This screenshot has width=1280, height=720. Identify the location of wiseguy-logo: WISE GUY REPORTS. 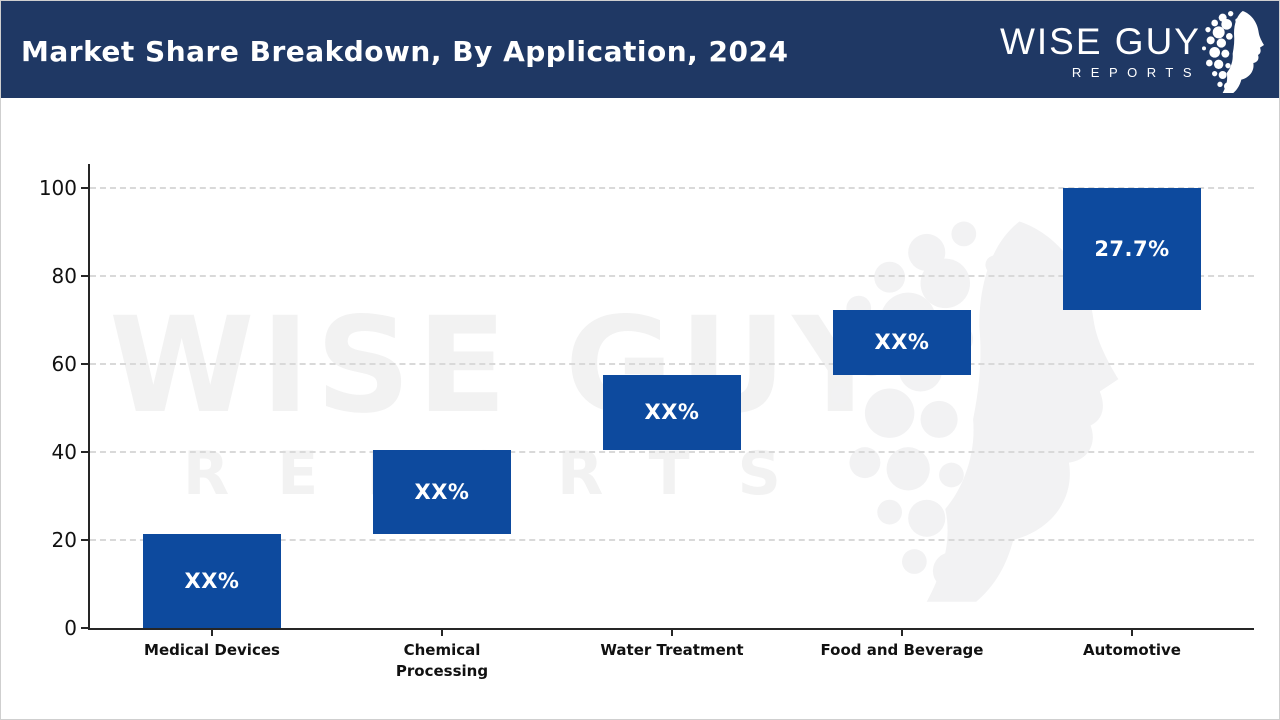
(1134, 51).